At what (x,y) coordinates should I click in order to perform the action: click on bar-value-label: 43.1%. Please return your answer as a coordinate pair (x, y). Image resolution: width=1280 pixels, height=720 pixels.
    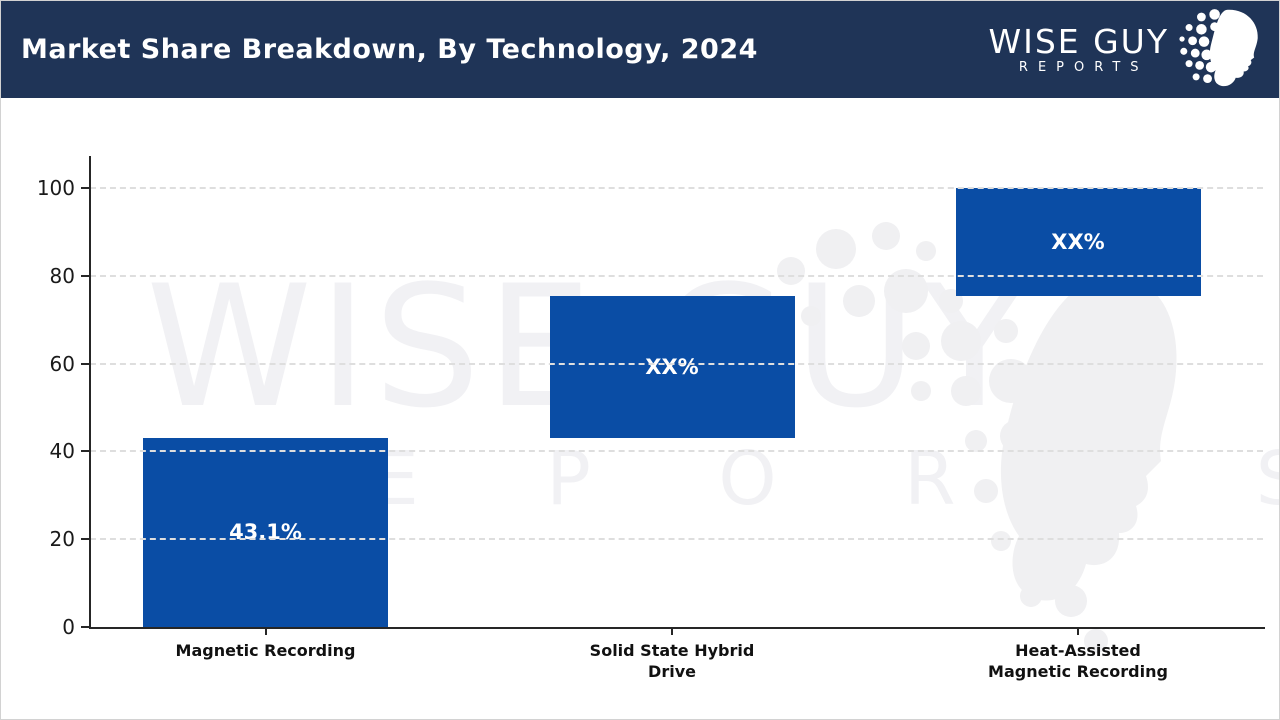
    Looking at the image, I should click on (265, 532).